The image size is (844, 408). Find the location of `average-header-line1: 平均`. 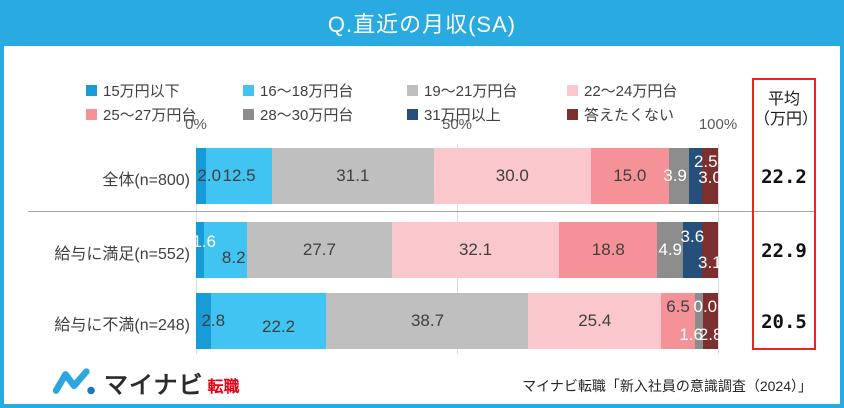

average-header-line1: 平均 is located at coordinates (783, 99).